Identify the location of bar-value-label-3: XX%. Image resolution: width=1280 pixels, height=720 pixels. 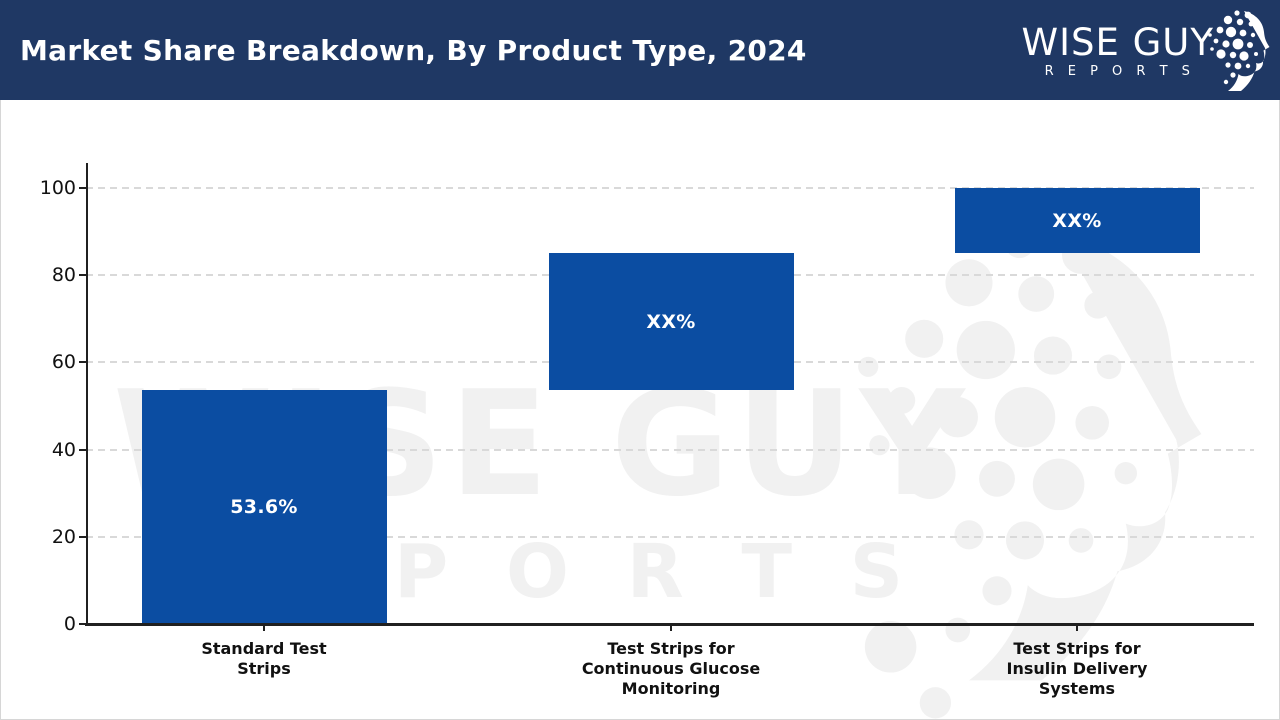
(1077, 220).